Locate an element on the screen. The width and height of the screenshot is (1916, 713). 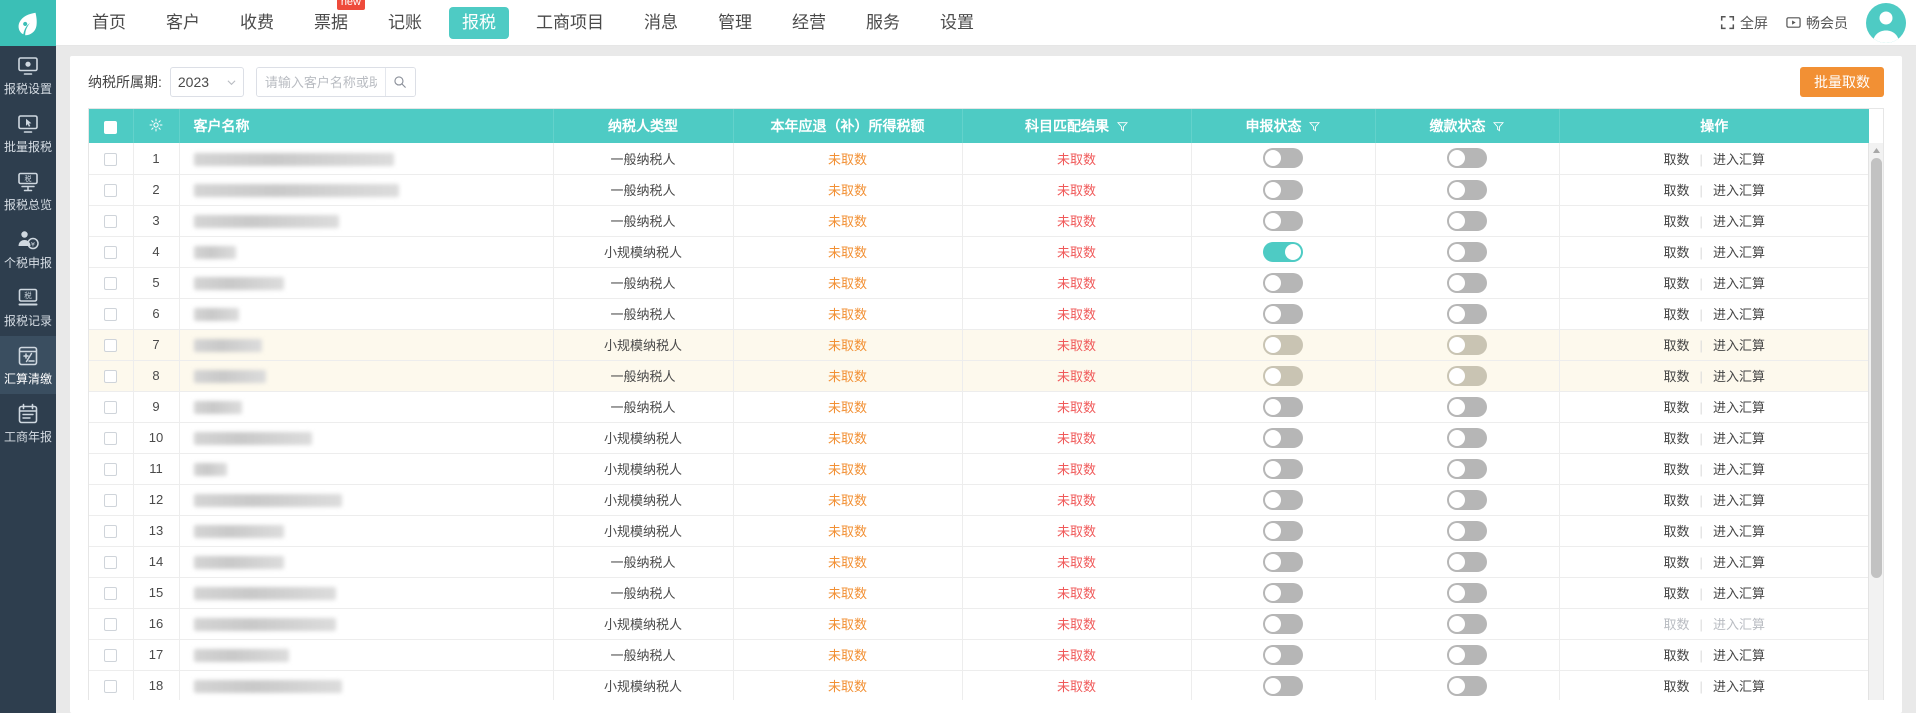
table-row: 7 小规模纳税人 未取数 未取数 取数 | 进入汇算 is located at coordinates (979, 345).